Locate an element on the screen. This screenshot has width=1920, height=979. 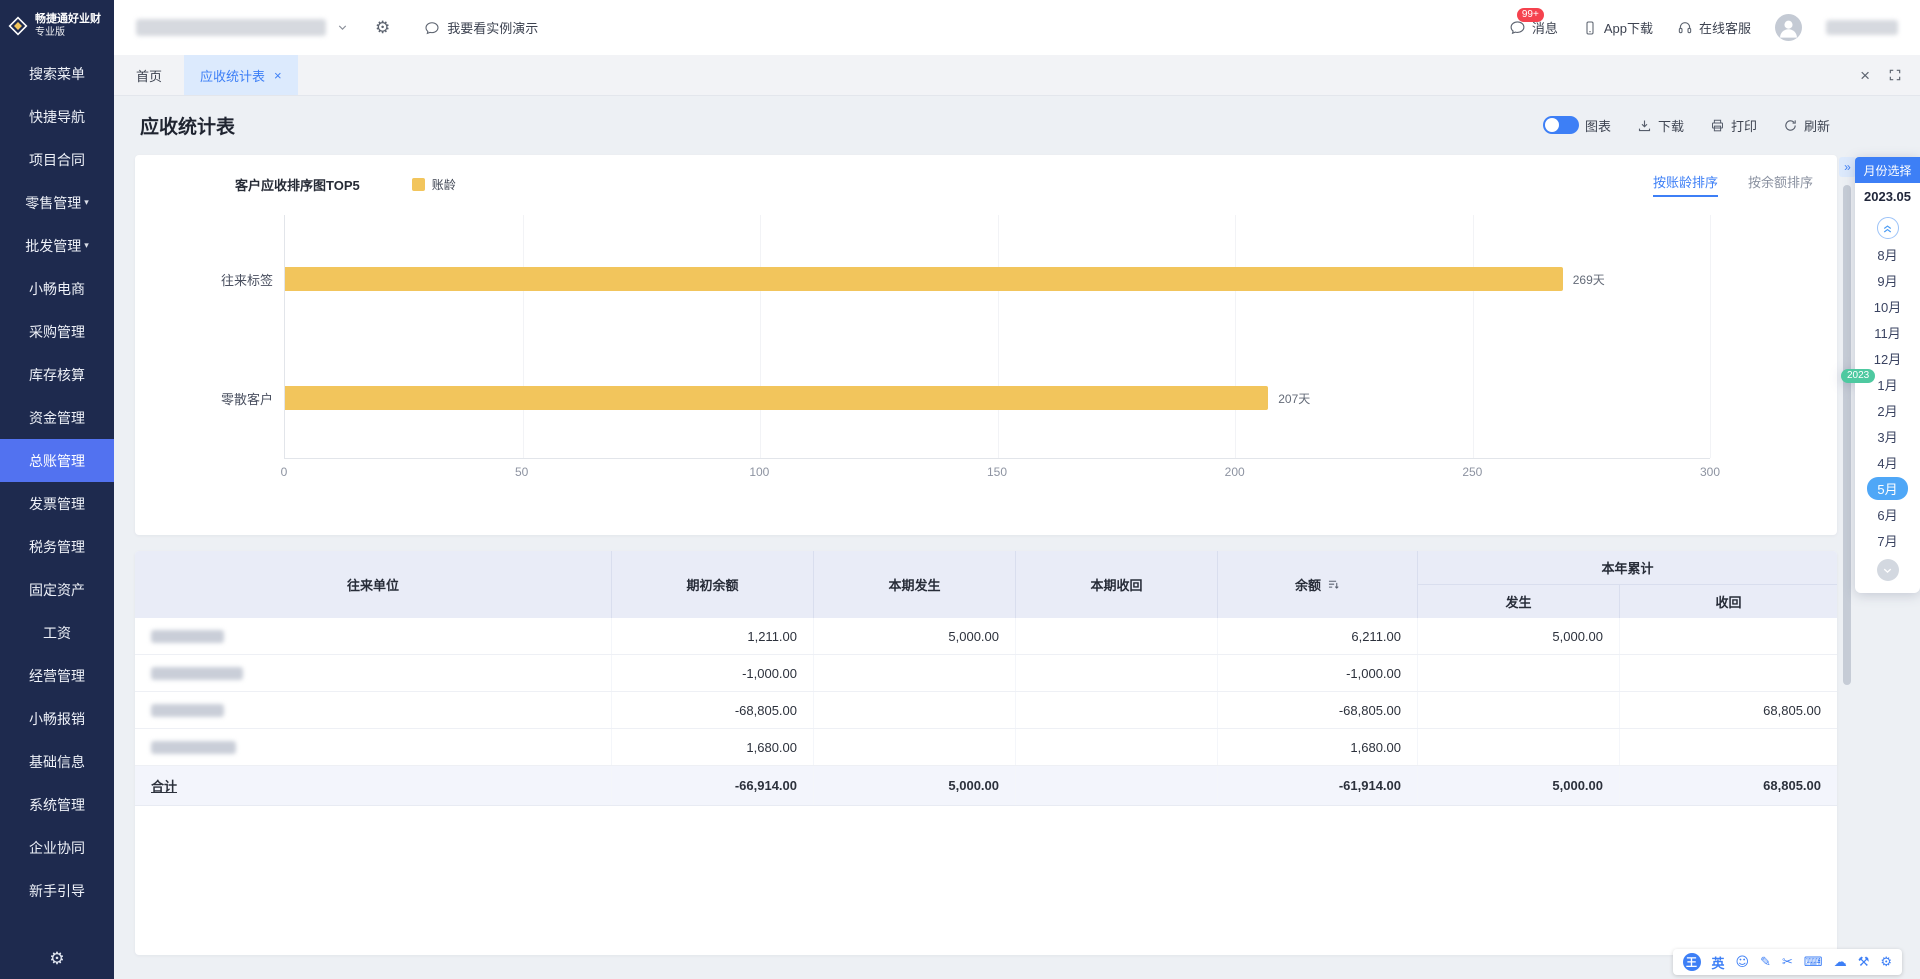
month-item: 4月 is located at coordinates (1887, 463).